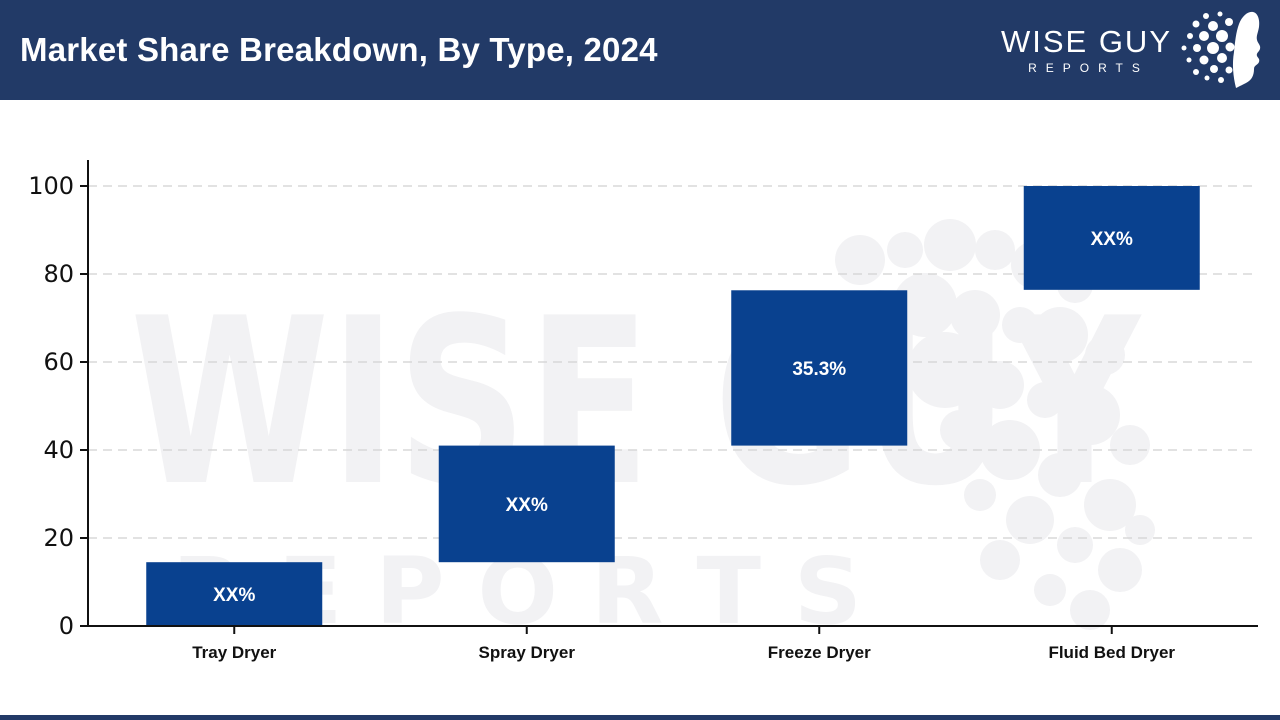 The image size is (1280, 720). What do you see at coordinates (58, 450) in the screenshot?
I see `y-tick-label: 40` at bounding box center [58, 450].